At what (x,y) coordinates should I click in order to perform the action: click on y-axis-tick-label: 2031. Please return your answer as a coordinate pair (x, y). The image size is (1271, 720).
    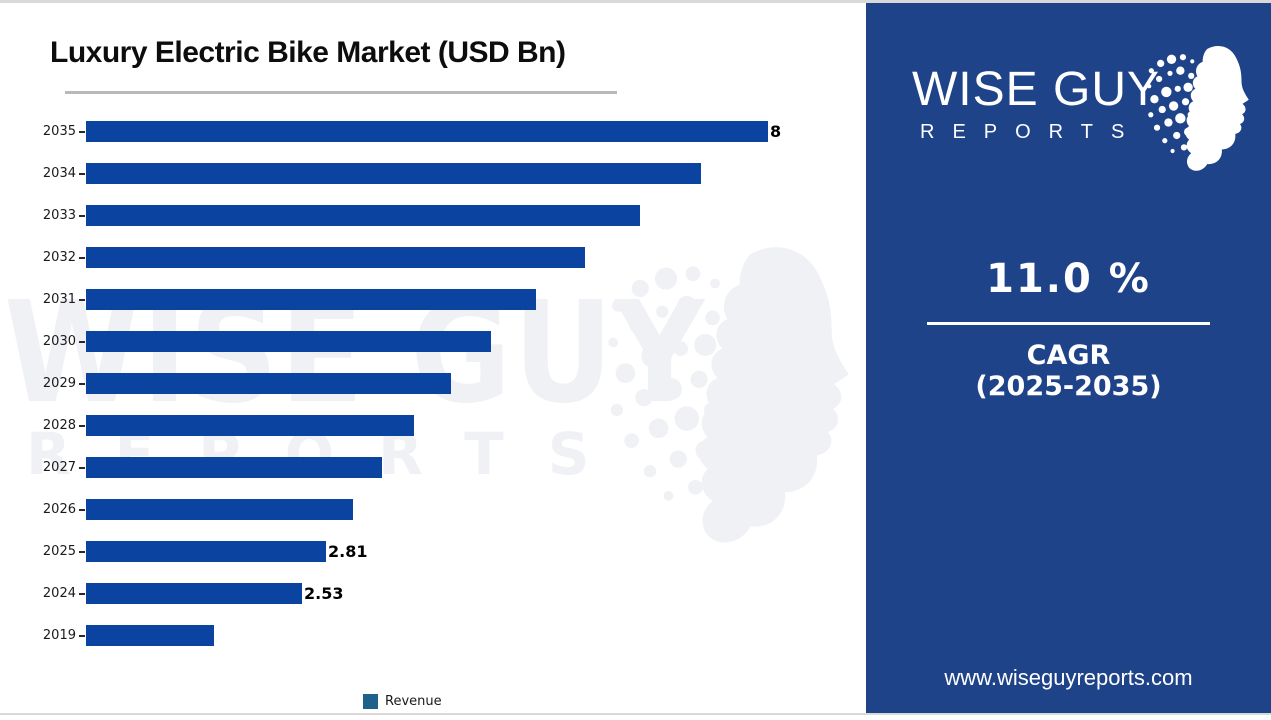
    Looking at the image, I should click on (59, 299).